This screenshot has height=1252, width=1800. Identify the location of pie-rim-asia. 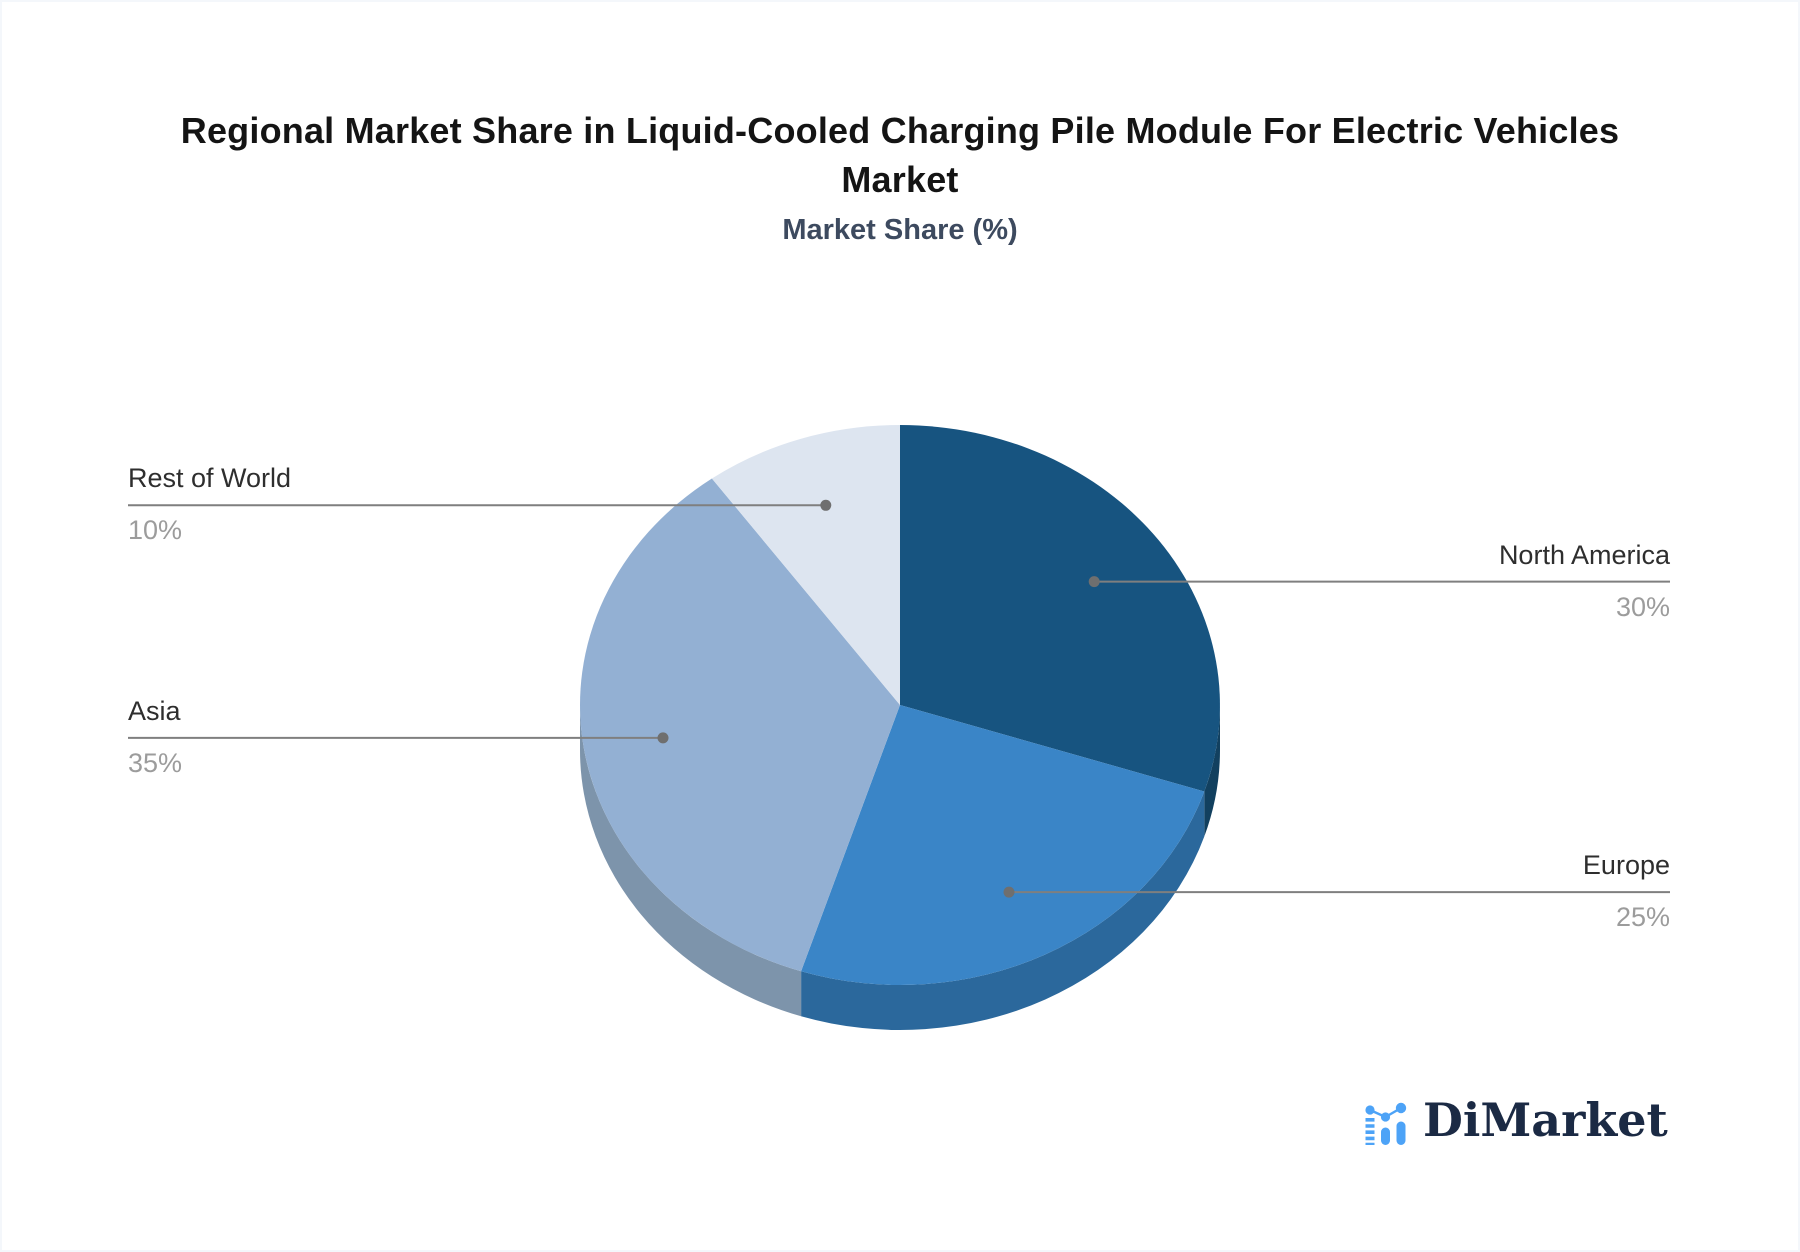
(691, 861).